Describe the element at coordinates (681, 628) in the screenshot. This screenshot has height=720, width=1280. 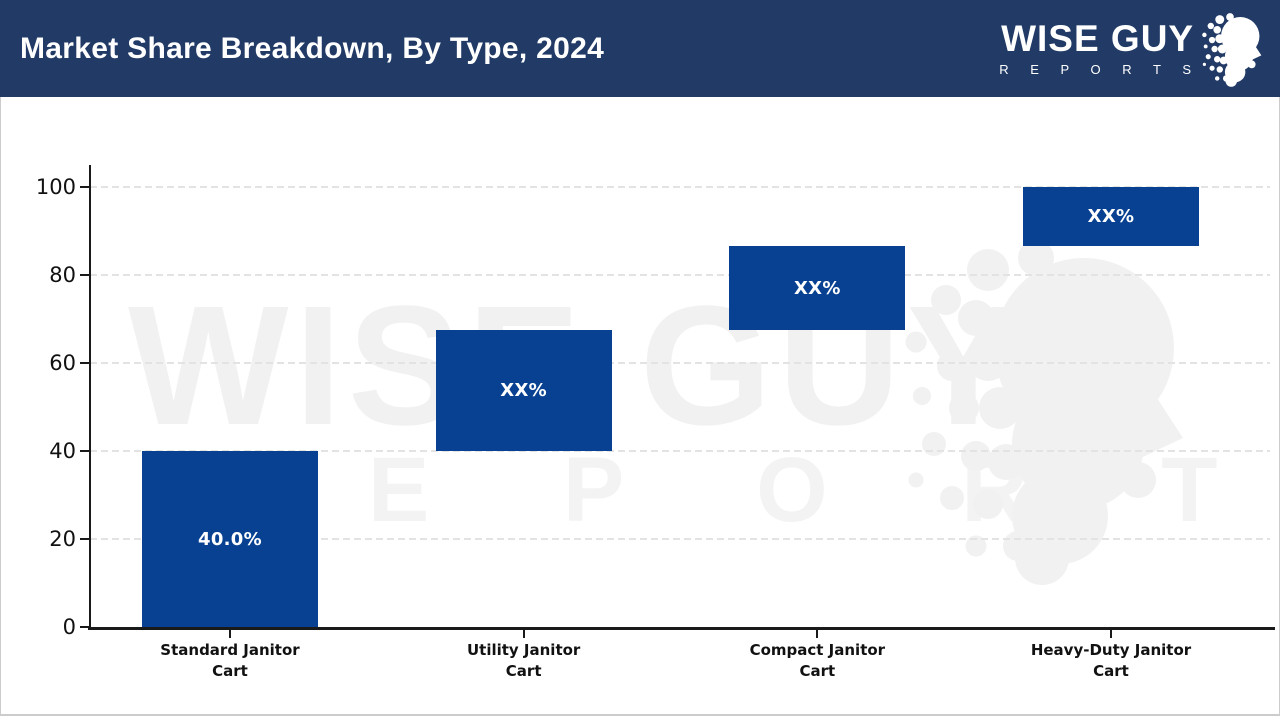
I see `x-axis` at that location.